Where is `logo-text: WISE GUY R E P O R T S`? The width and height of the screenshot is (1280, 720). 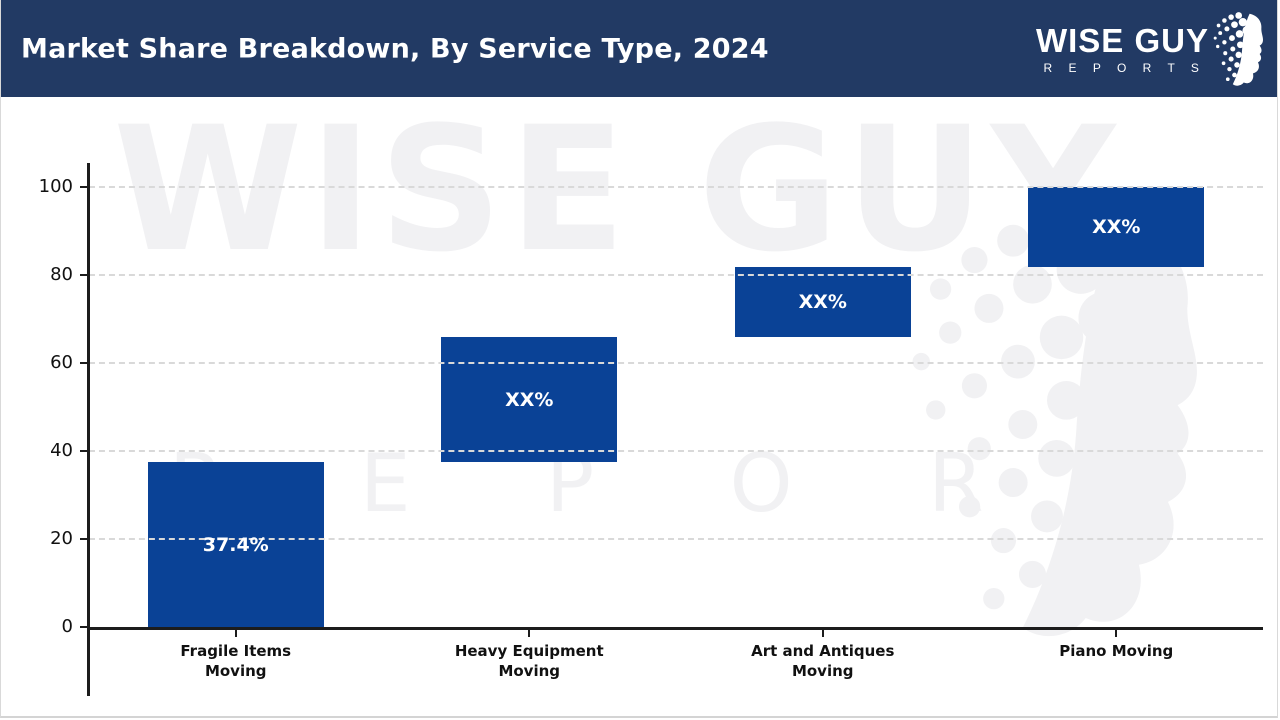
logo-text: WISE GUY R E P O R T S is located at coordinates (1122, 49).